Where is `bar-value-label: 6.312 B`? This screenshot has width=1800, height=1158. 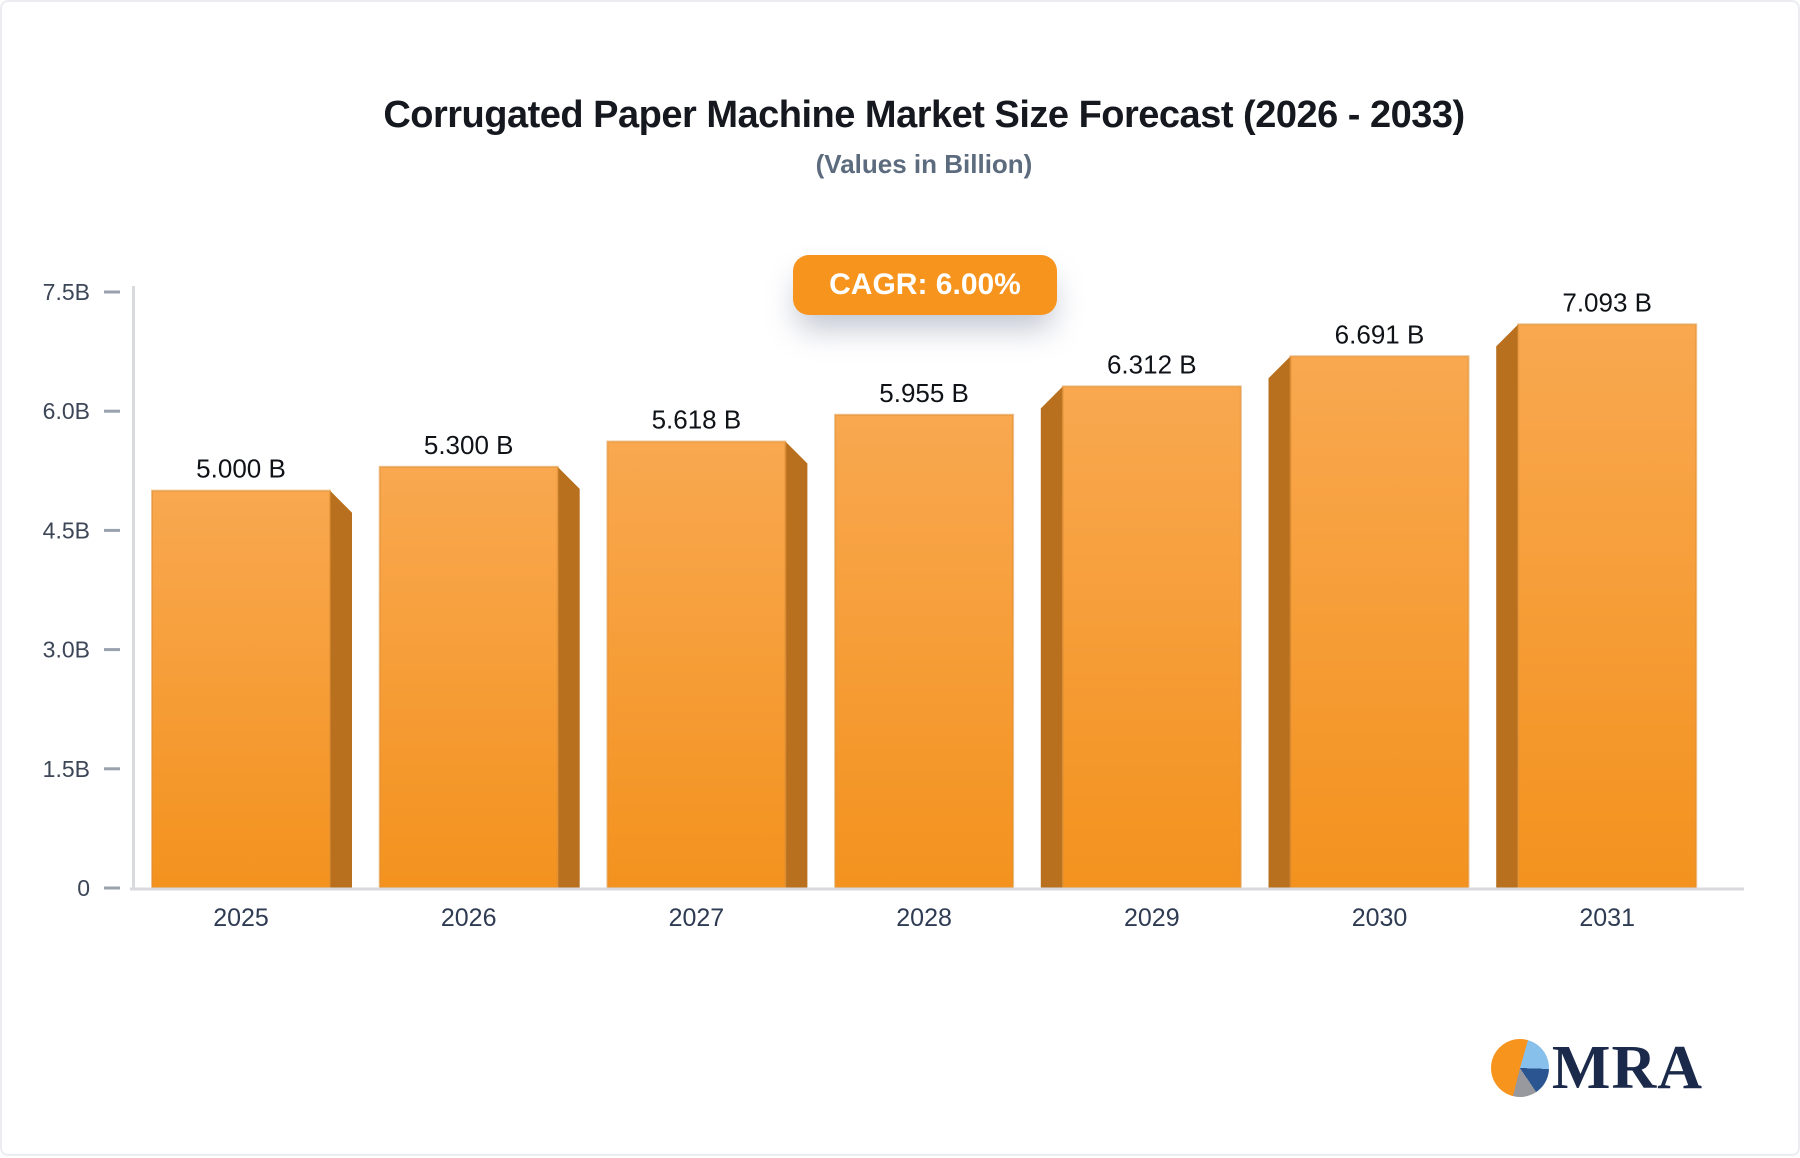 bar-value-label: 6.312 B is located at coordinates (1152, 364).